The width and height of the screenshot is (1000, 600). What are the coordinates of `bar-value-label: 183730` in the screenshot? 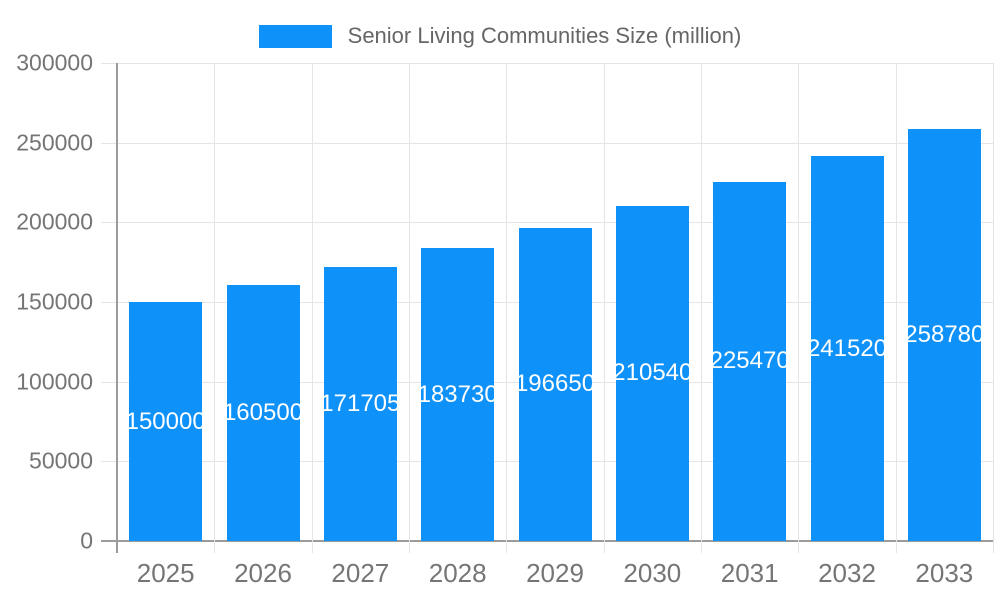 It's located at (458, 394).